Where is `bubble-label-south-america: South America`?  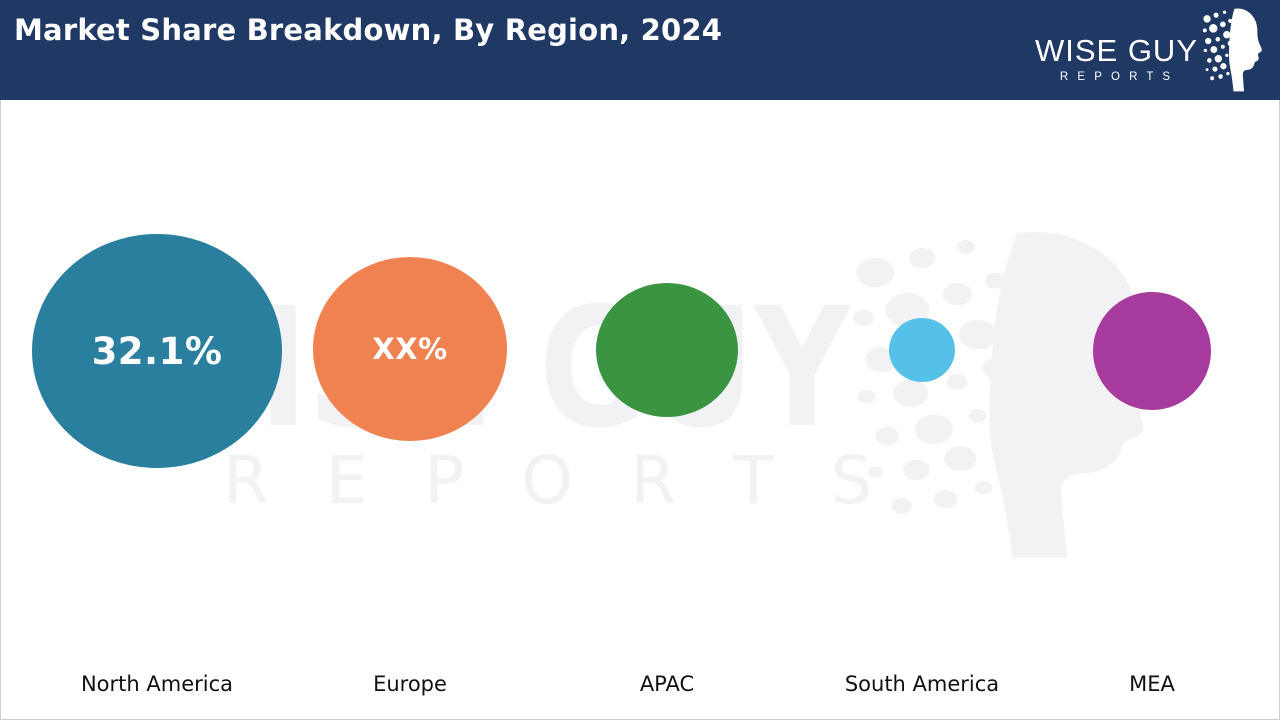 bubble-label-south-america: South America is located at coordinates (922, 684).